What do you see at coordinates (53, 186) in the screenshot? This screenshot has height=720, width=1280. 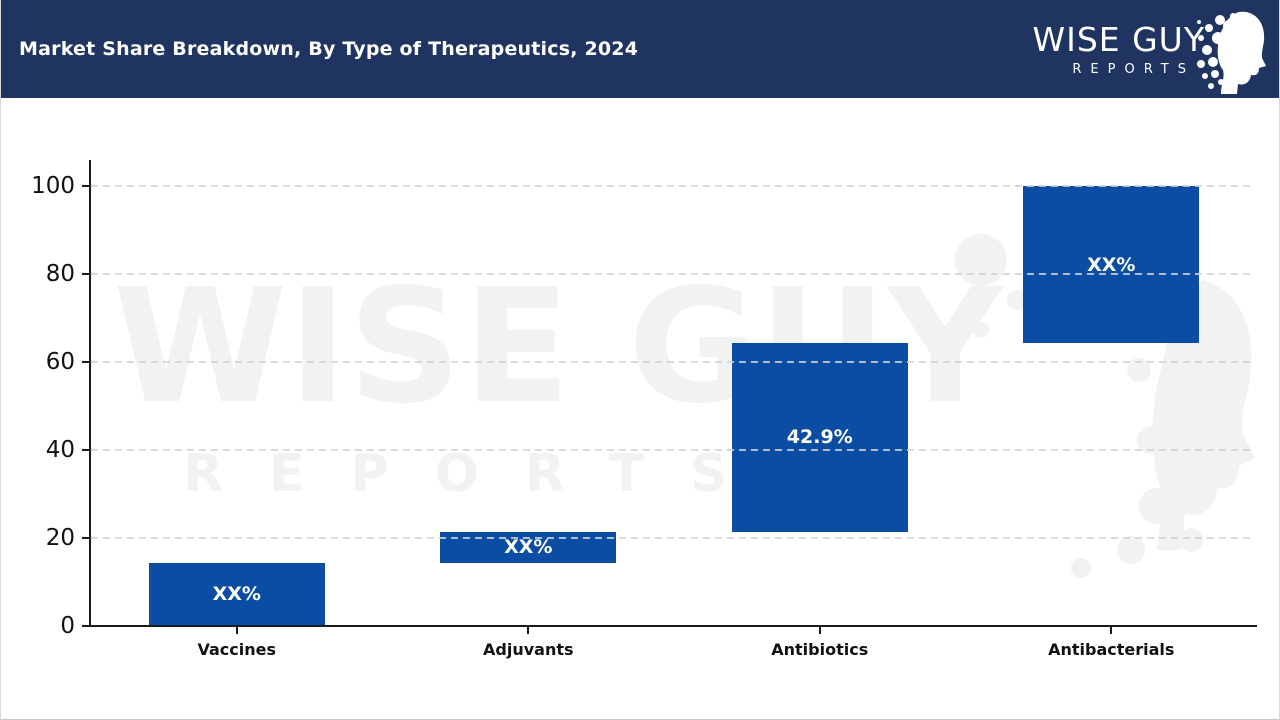 I see `y-tick-label-100: 100` at bounding box center [53, 186].